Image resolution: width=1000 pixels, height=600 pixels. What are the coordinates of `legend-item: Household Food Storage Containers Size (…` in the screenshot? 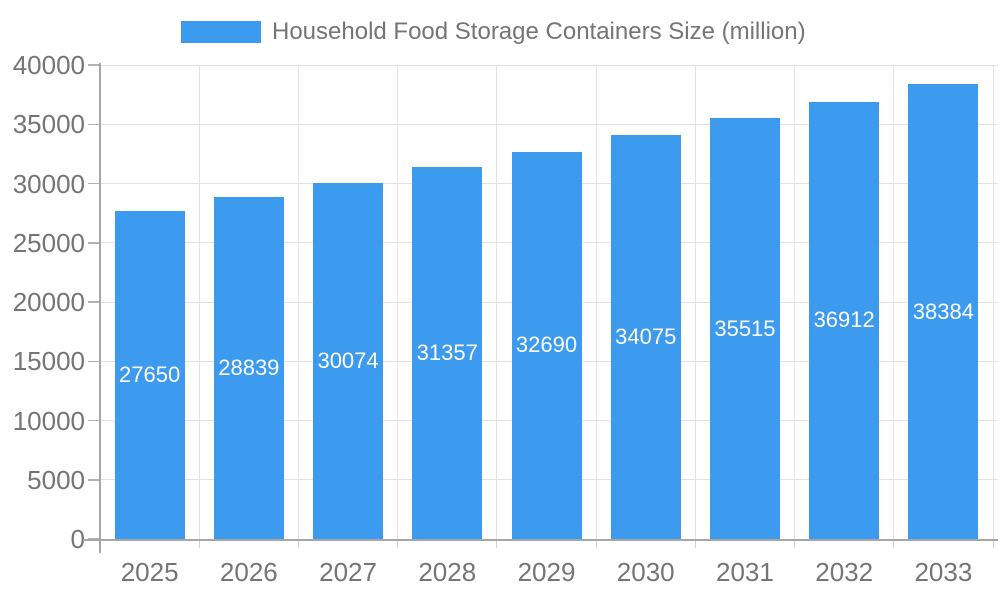 It's located at (493, 32).